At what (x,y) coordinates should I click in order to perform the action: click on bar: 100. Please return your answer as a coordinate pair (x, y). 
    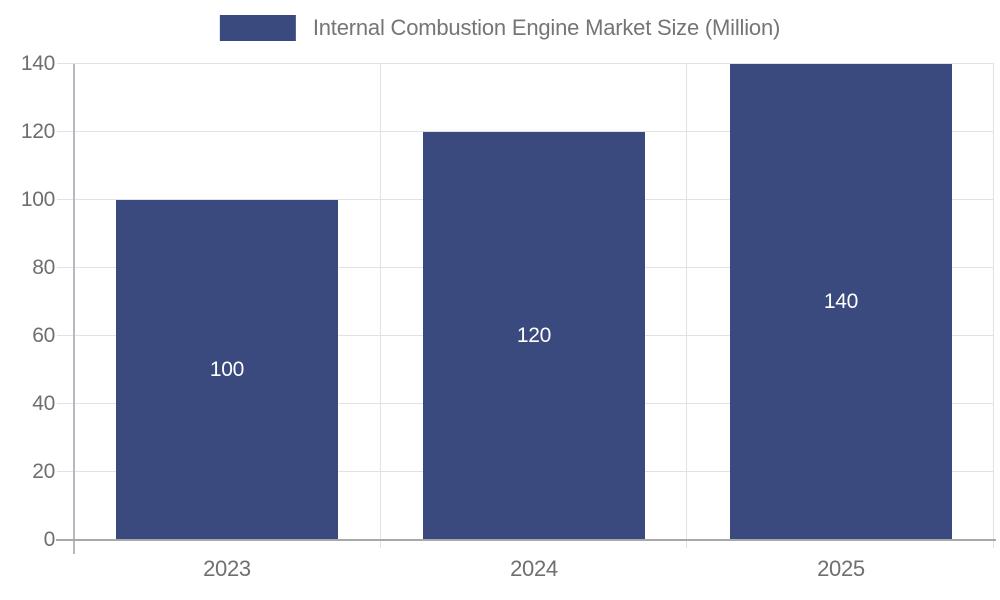
    Looking at the image, I should click on (227, 370).